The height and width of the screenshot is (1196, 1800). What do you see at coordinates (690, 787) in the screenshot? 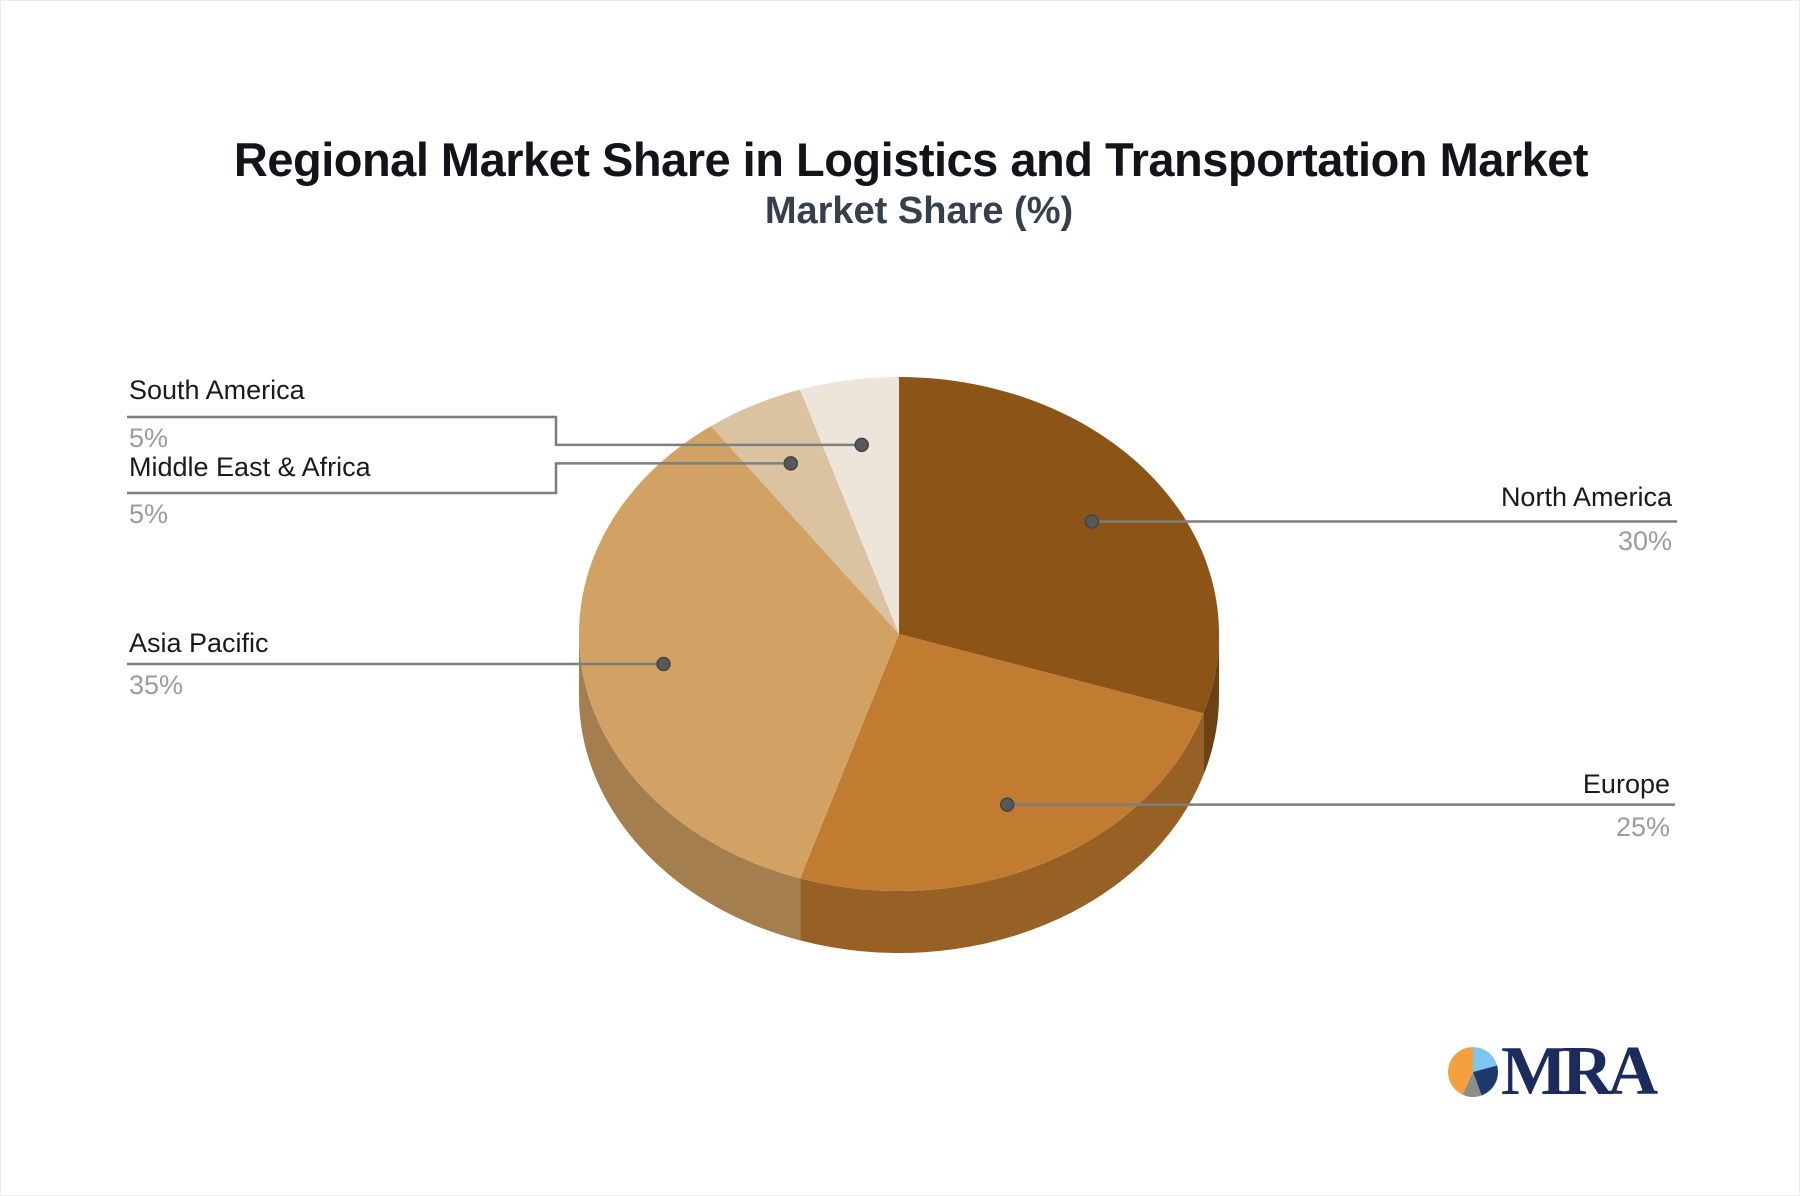
I see `pie-slice-side-asia-pacific` at bounding box center [690, 787].